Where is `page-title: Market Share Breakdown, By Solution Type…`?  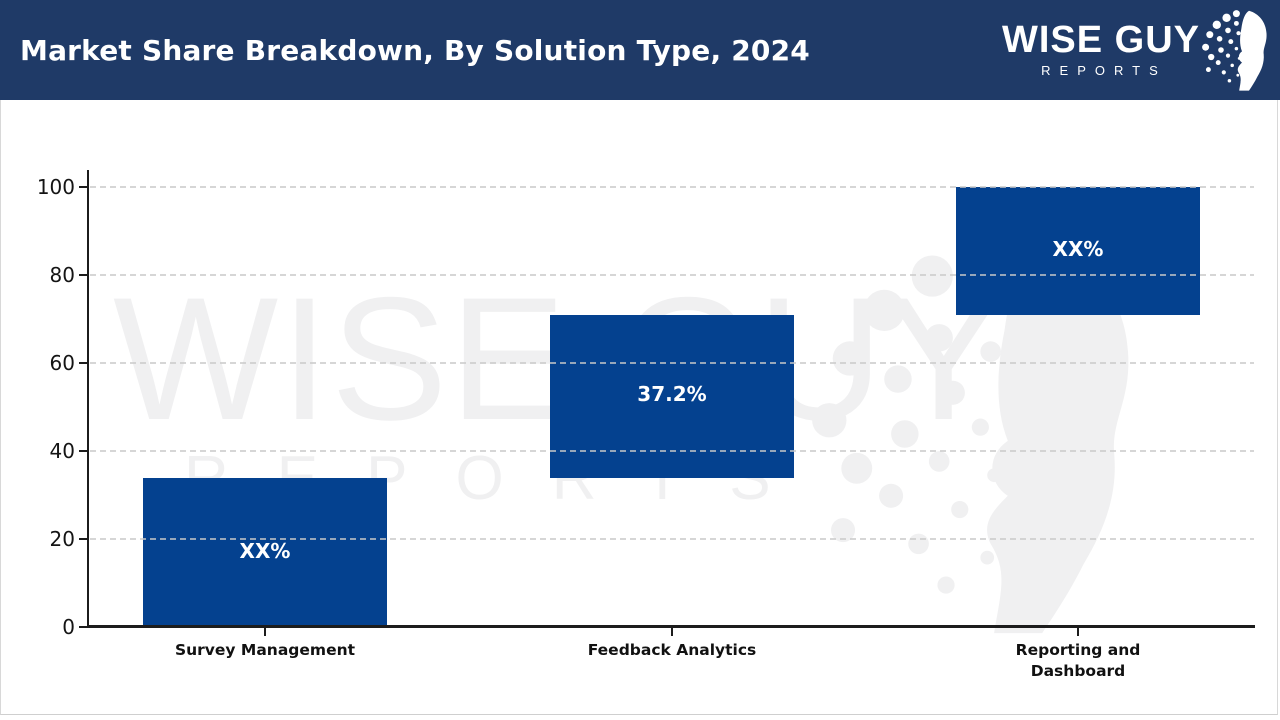
page-title: Market Share Breakdown, By Solution Type… is located at coordinates (415, 50).